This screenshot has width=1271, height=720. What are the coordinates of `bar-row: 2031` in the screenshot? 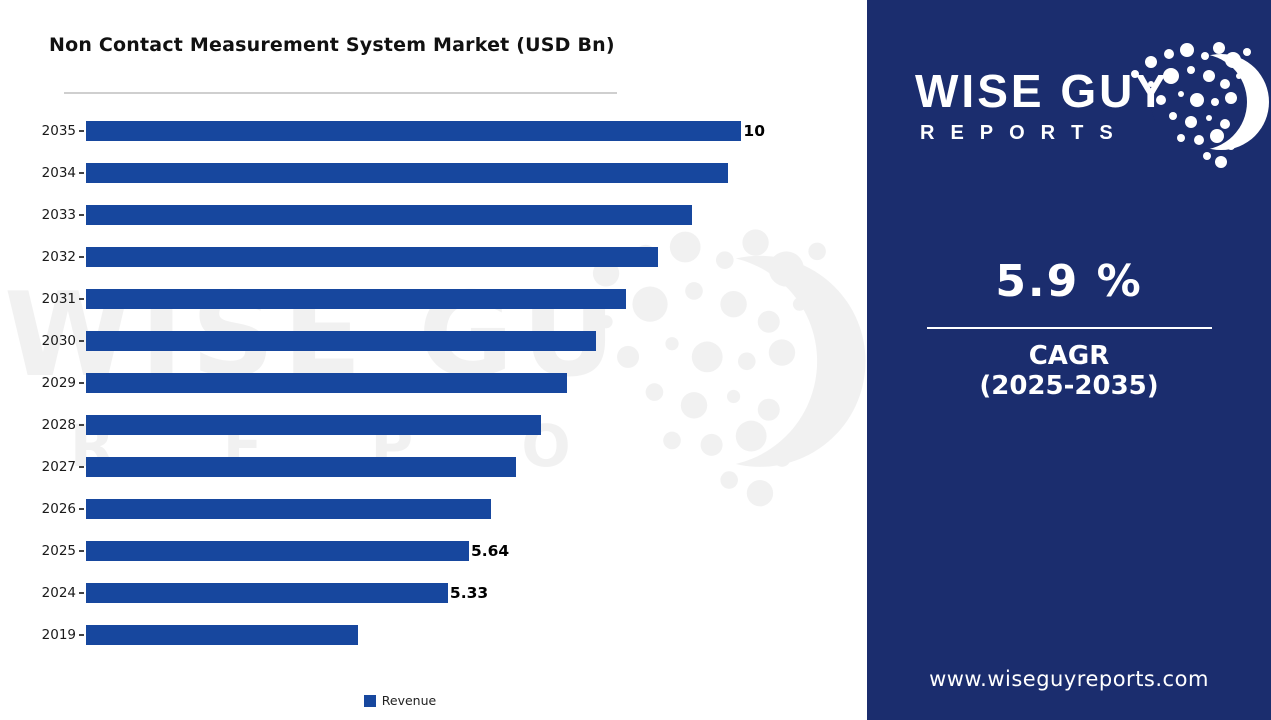 It's located at (433, 299).